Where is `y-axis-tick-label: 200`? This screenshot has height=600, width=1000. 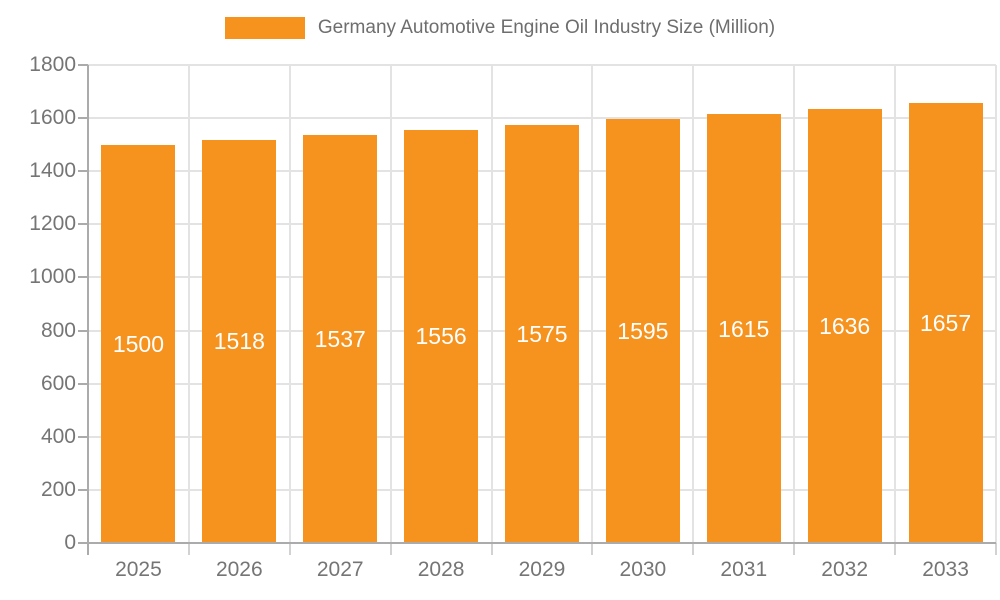
y-axis-tick-label: 200 is located at coordinates (58, 489).